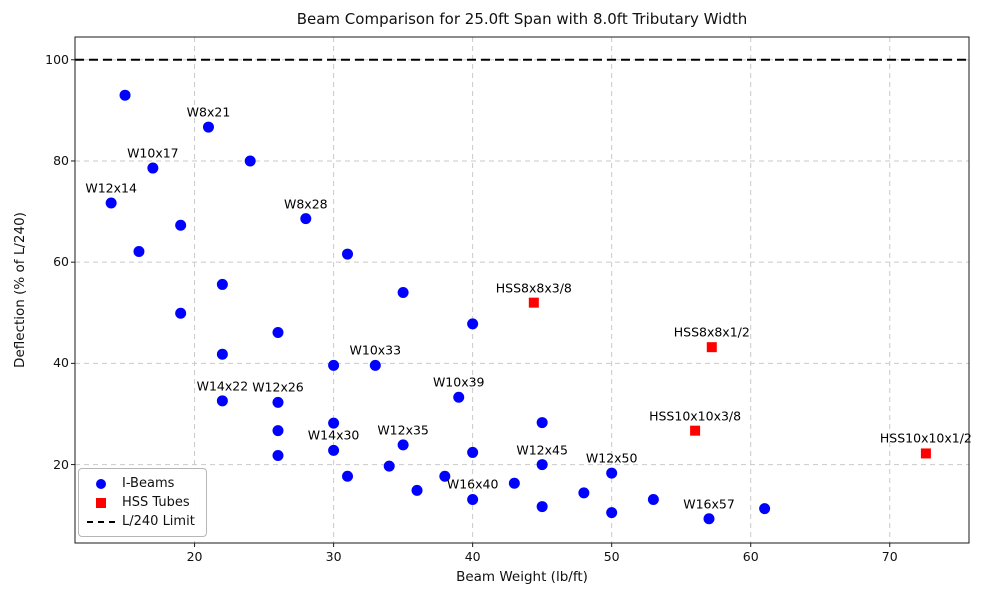 Image resolution: width=1000 pixels, height=600 pixels. Describe the element at coordinates (333, 435) in the screenshot. I see `point-label: W14x30` at that location.